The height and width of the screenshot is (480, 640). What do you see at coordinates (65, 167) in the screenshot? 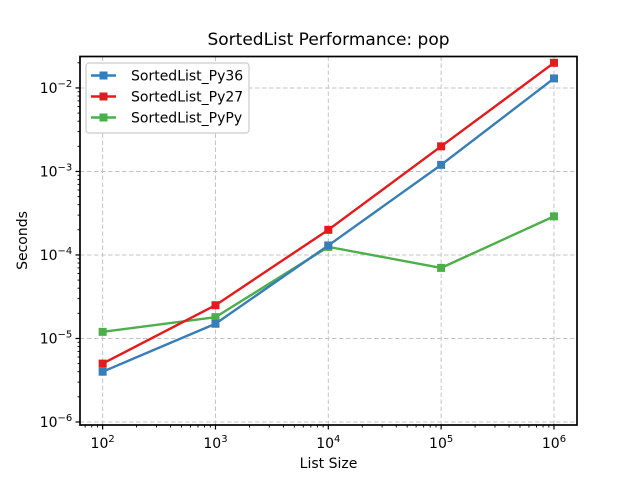
I see `tick-label-exponent: −3` at bounding box center [65, 167].